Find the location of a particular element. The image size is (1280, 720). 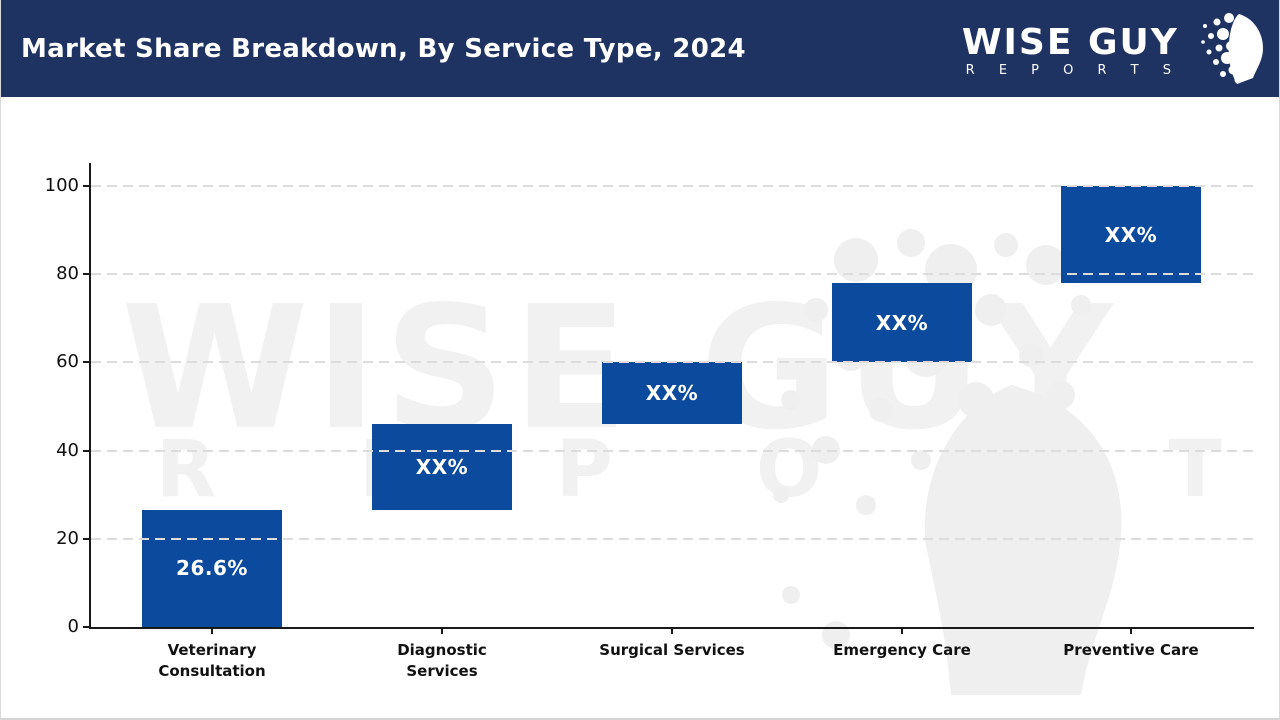

face-profile-dots-icon is located at coordinates (1225, 51).